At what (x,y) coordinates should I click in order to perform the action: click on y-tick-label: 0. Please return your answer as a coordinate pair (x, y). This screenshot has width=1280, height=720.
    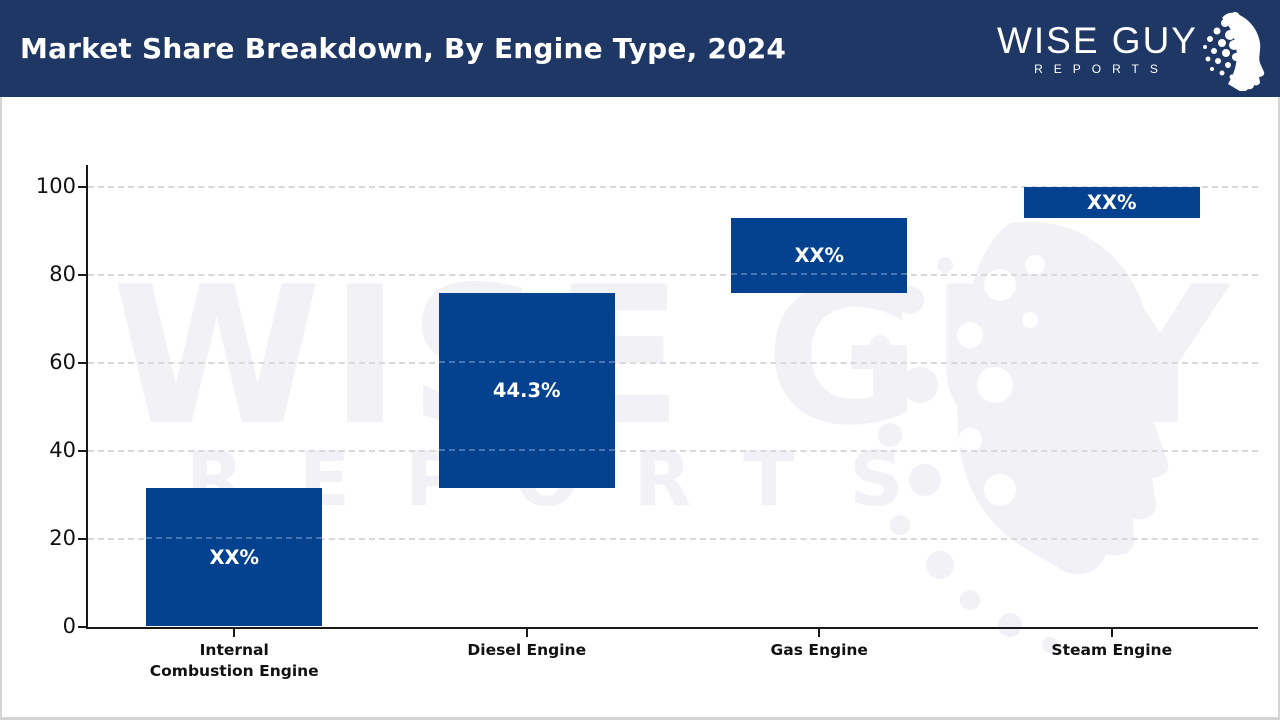
    Looking at the image, I should click on (69, 625).